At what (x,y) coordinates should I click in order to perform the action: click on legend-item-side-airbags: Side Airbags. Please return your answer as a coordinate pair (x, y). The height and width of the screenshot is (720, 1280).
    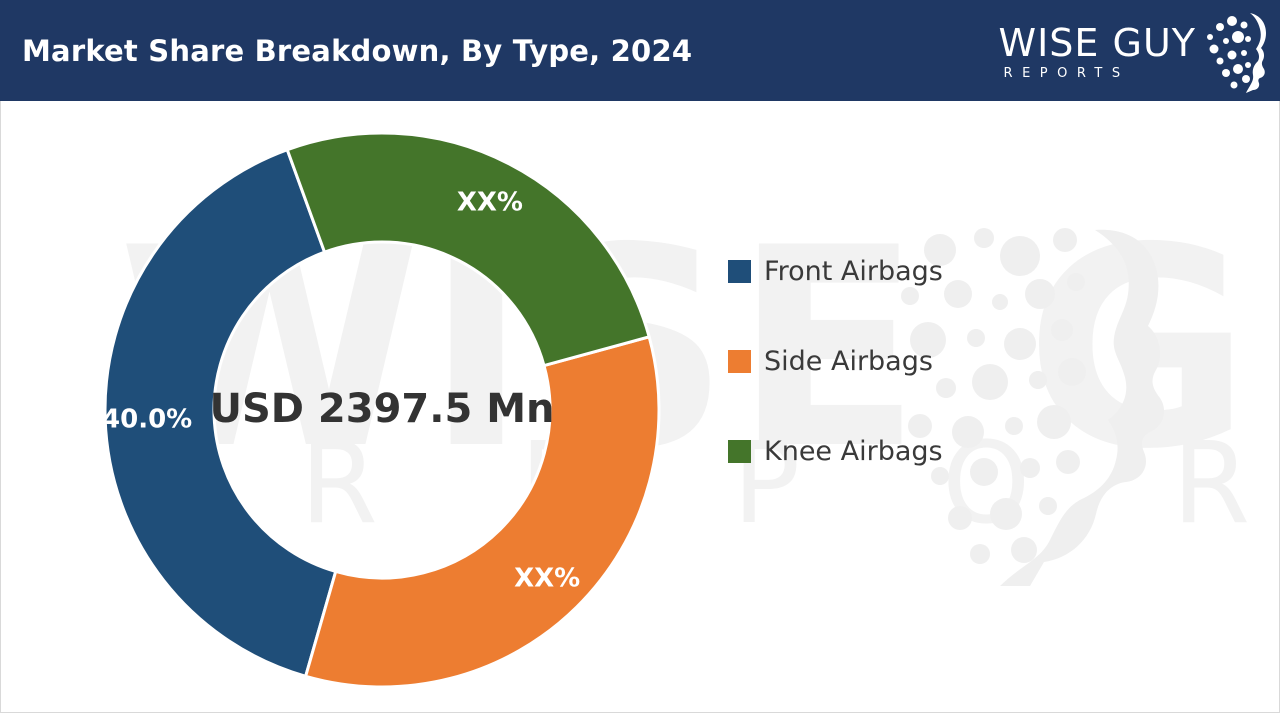
    Looking at the image, I should click on (830, 361).